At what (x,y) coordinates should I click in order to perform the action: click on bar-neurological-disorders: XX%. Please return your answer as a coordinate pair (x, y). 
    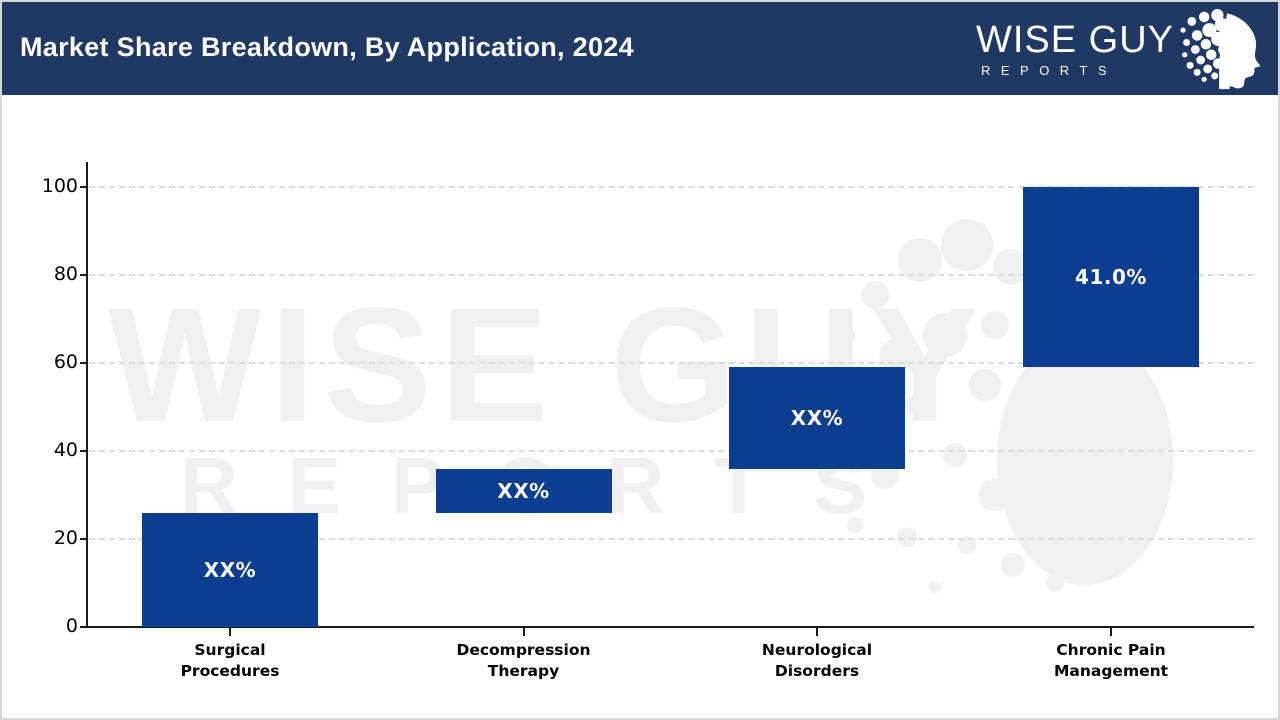
    Looking at the image, I should click on (817, 418).